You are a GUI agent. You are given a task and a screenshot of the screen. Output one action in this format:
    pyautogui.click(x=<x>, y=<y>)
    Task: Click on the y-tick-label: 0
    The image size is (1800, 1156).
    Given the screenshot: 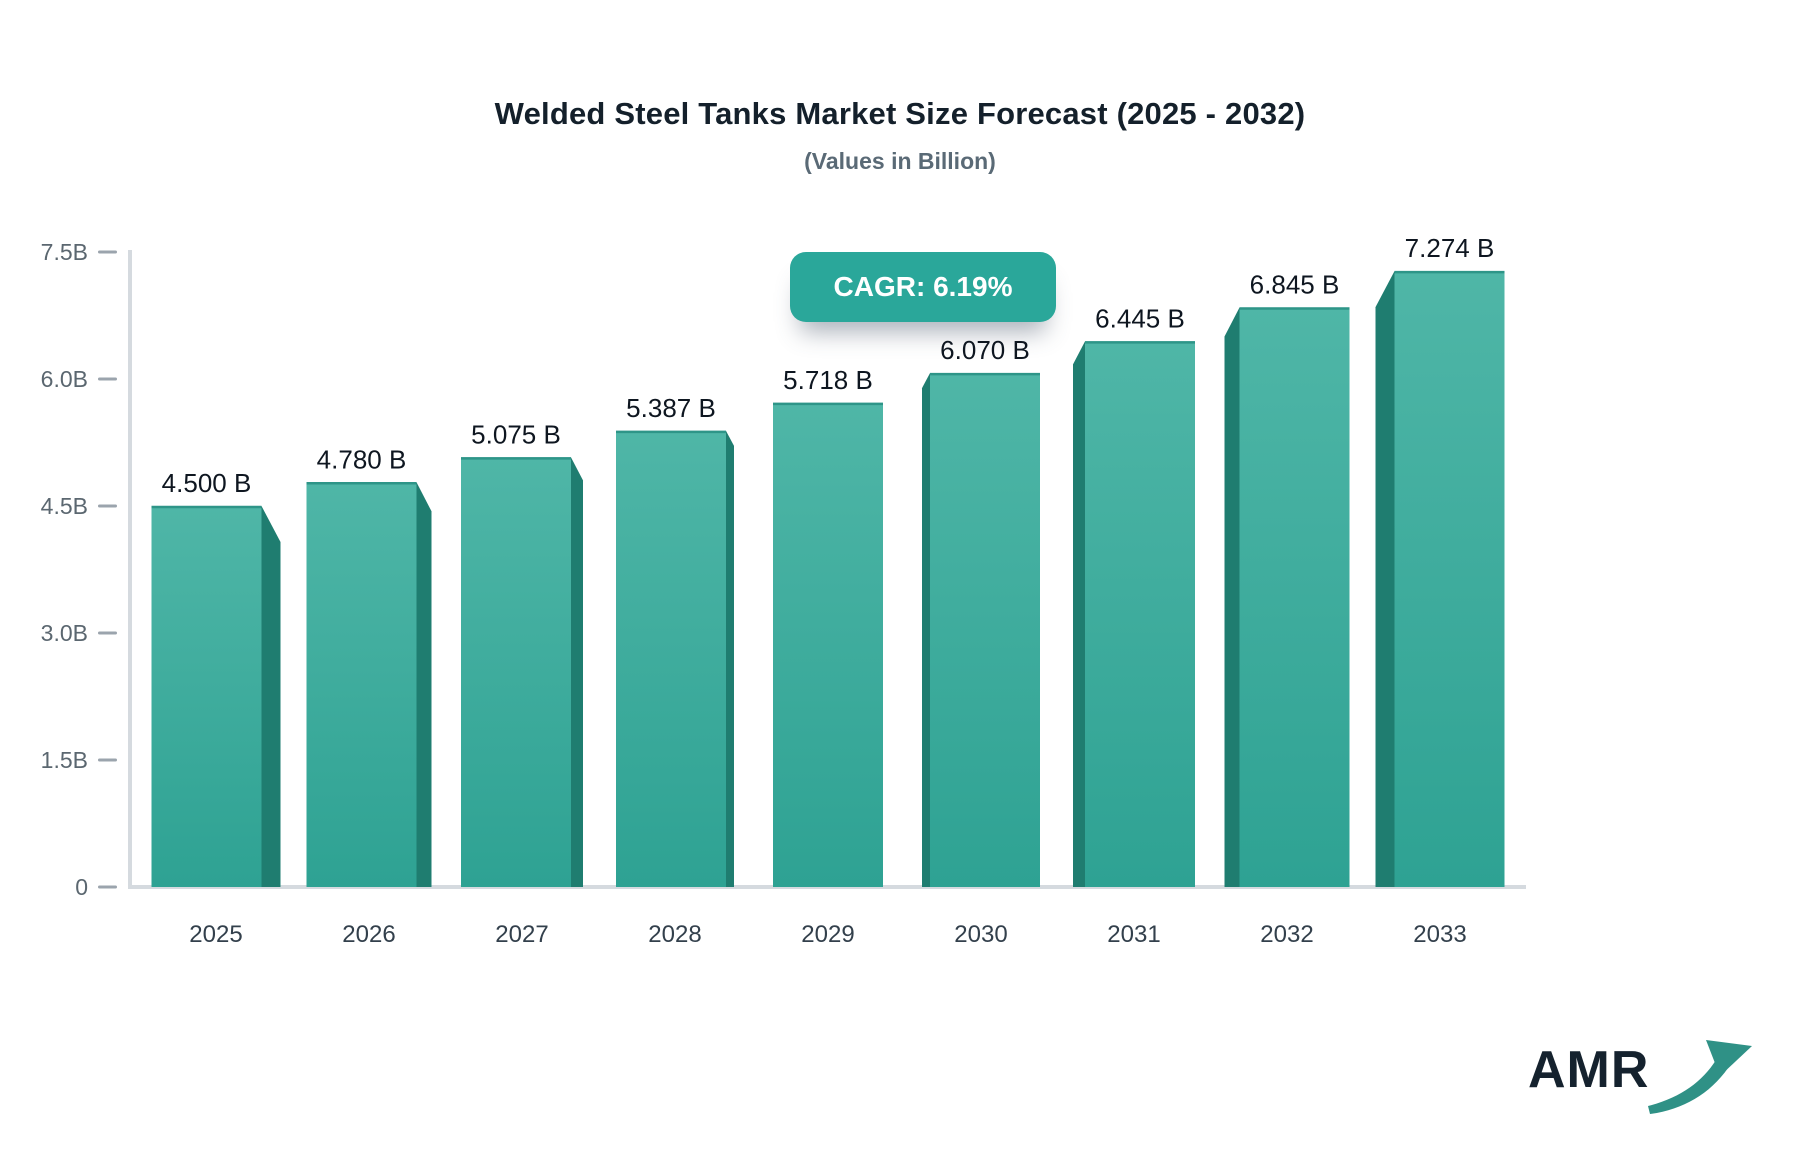 What is the action you would take?
    pyautogui.click(x=81, y=887)
    